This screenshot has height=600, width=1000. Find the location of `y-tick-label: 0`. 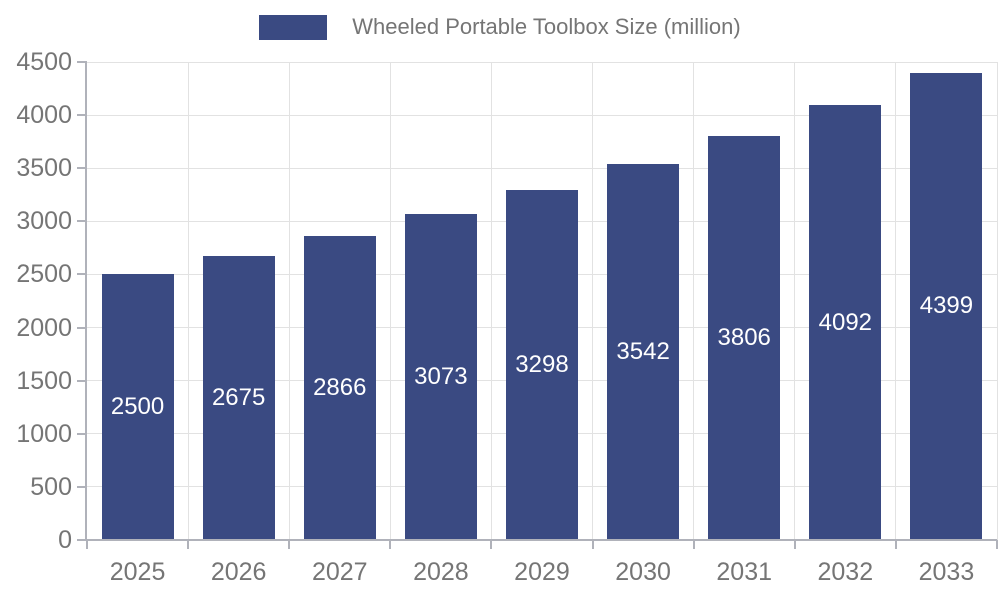

y-tick-label: 0 is located at coordinates (65, 540).